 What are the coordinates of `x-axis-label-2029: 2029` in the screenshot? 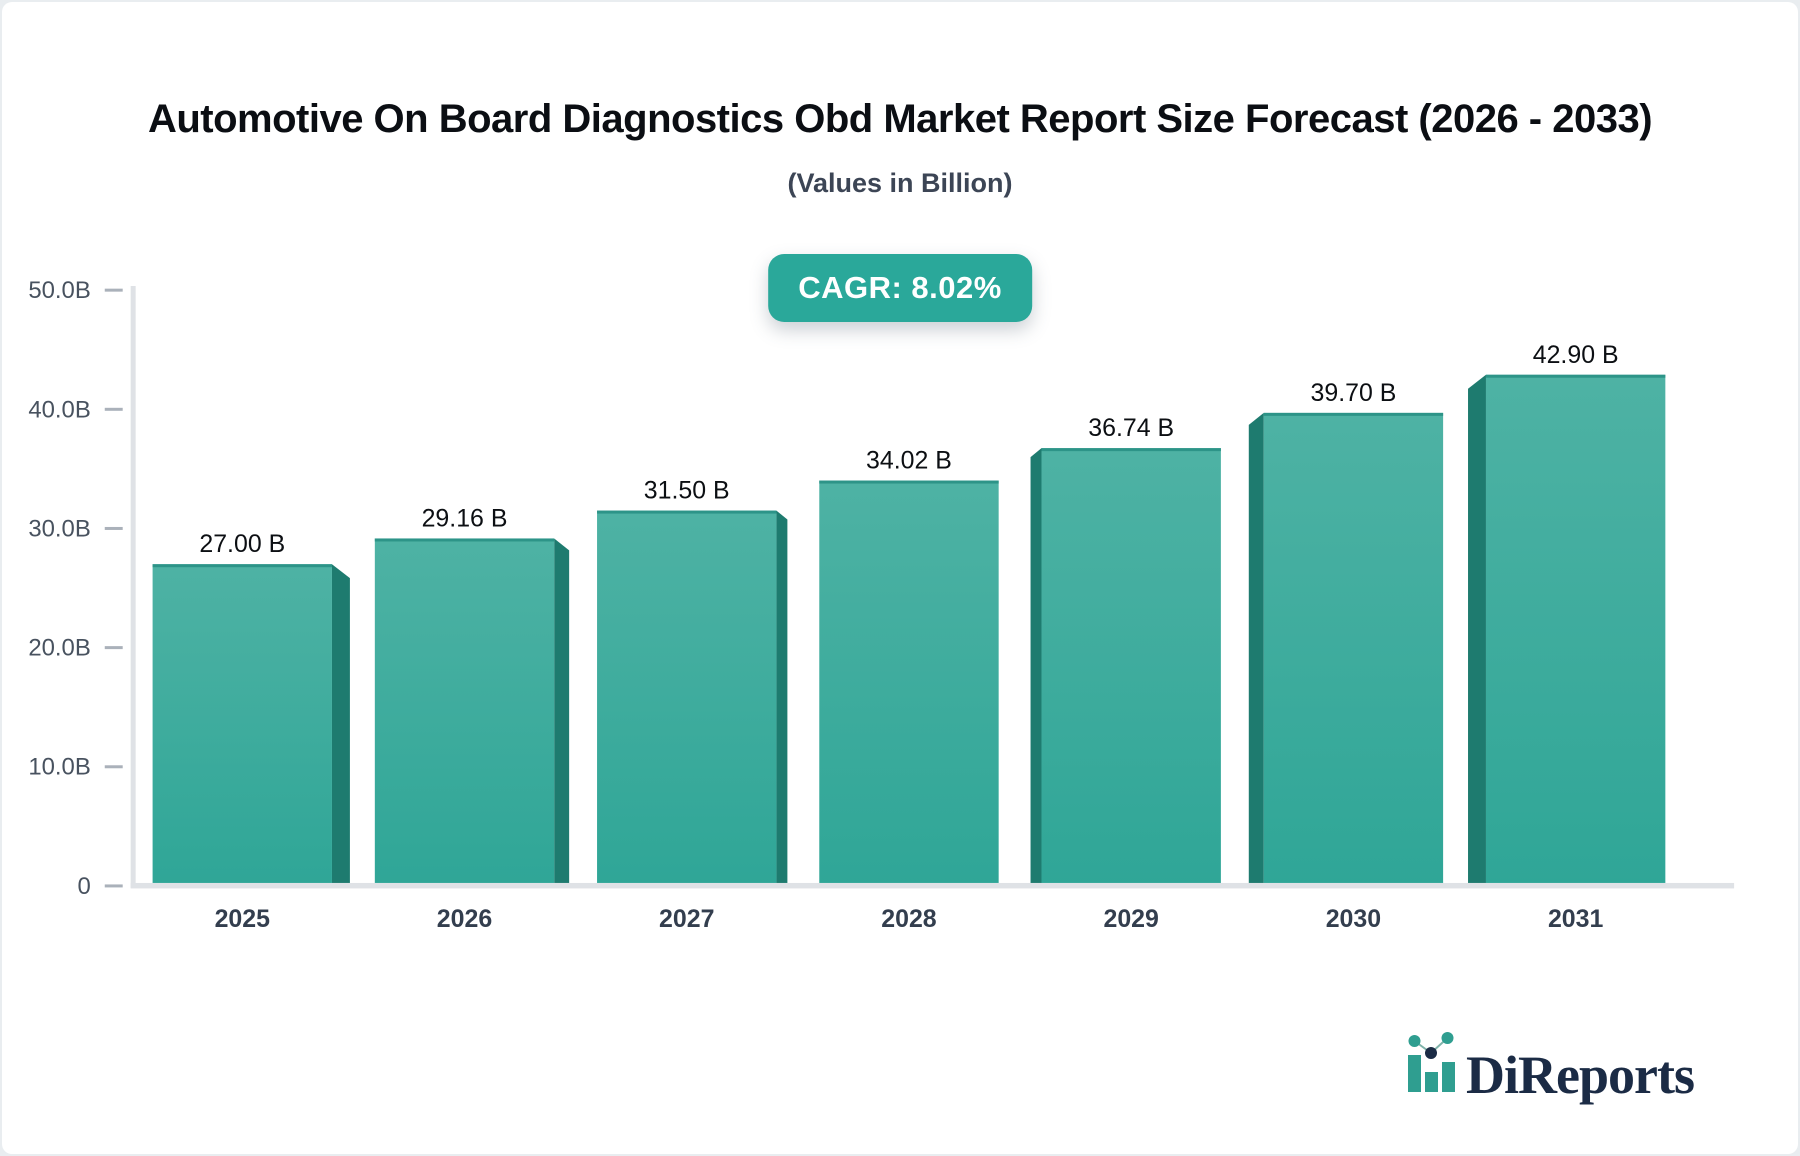 It's located at (1130, 919).